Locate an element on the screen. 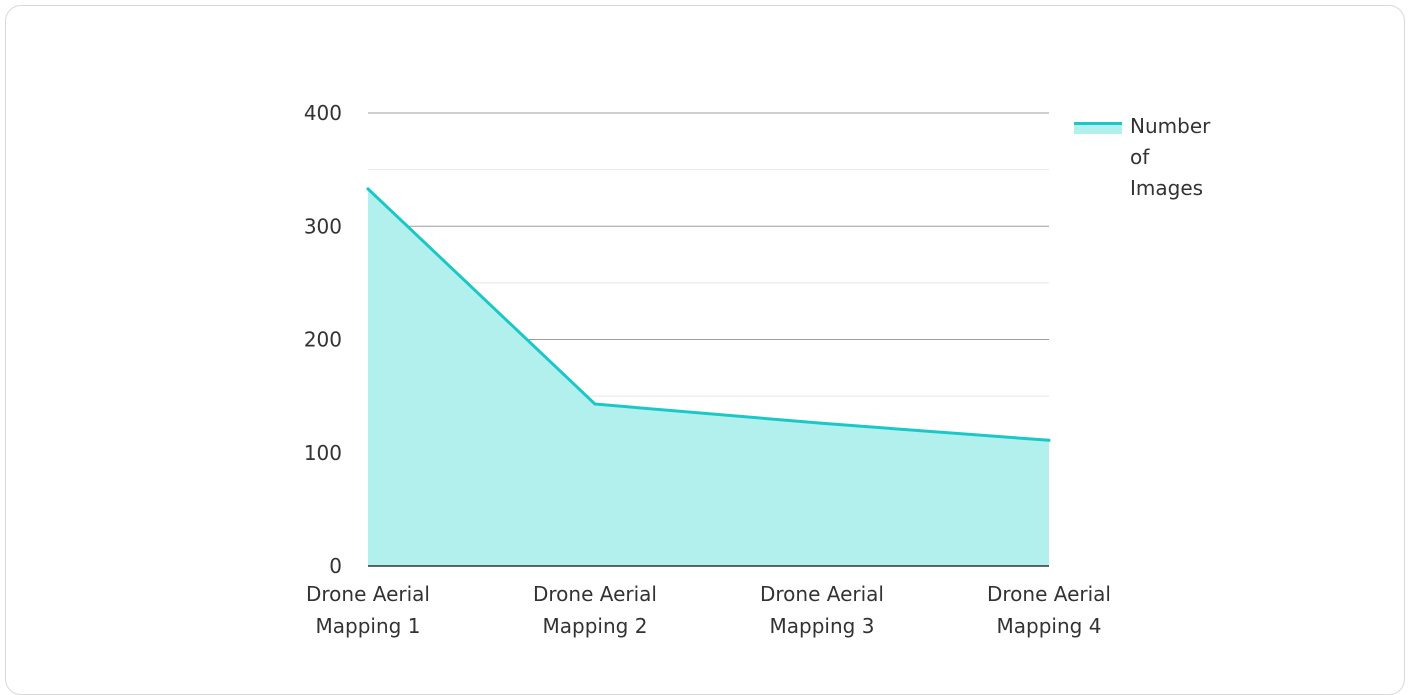 This screenshot has height=695, width=1412. y-tick-label: 200 is located at coordinates (323, 340).